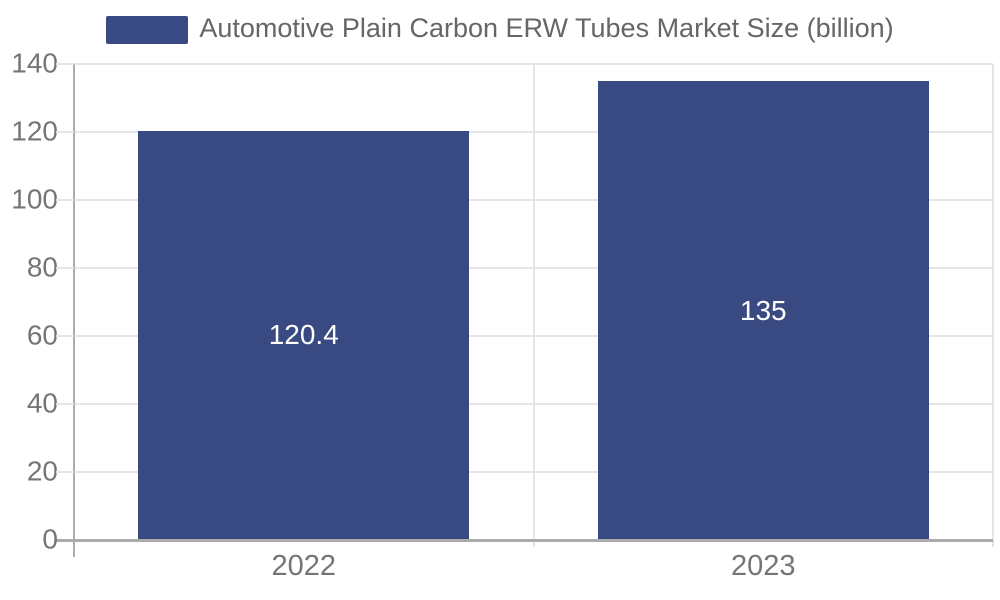 This screenshot has width=1000, height=600. I want to click on y-tick-label: 120, so click(34, 131).